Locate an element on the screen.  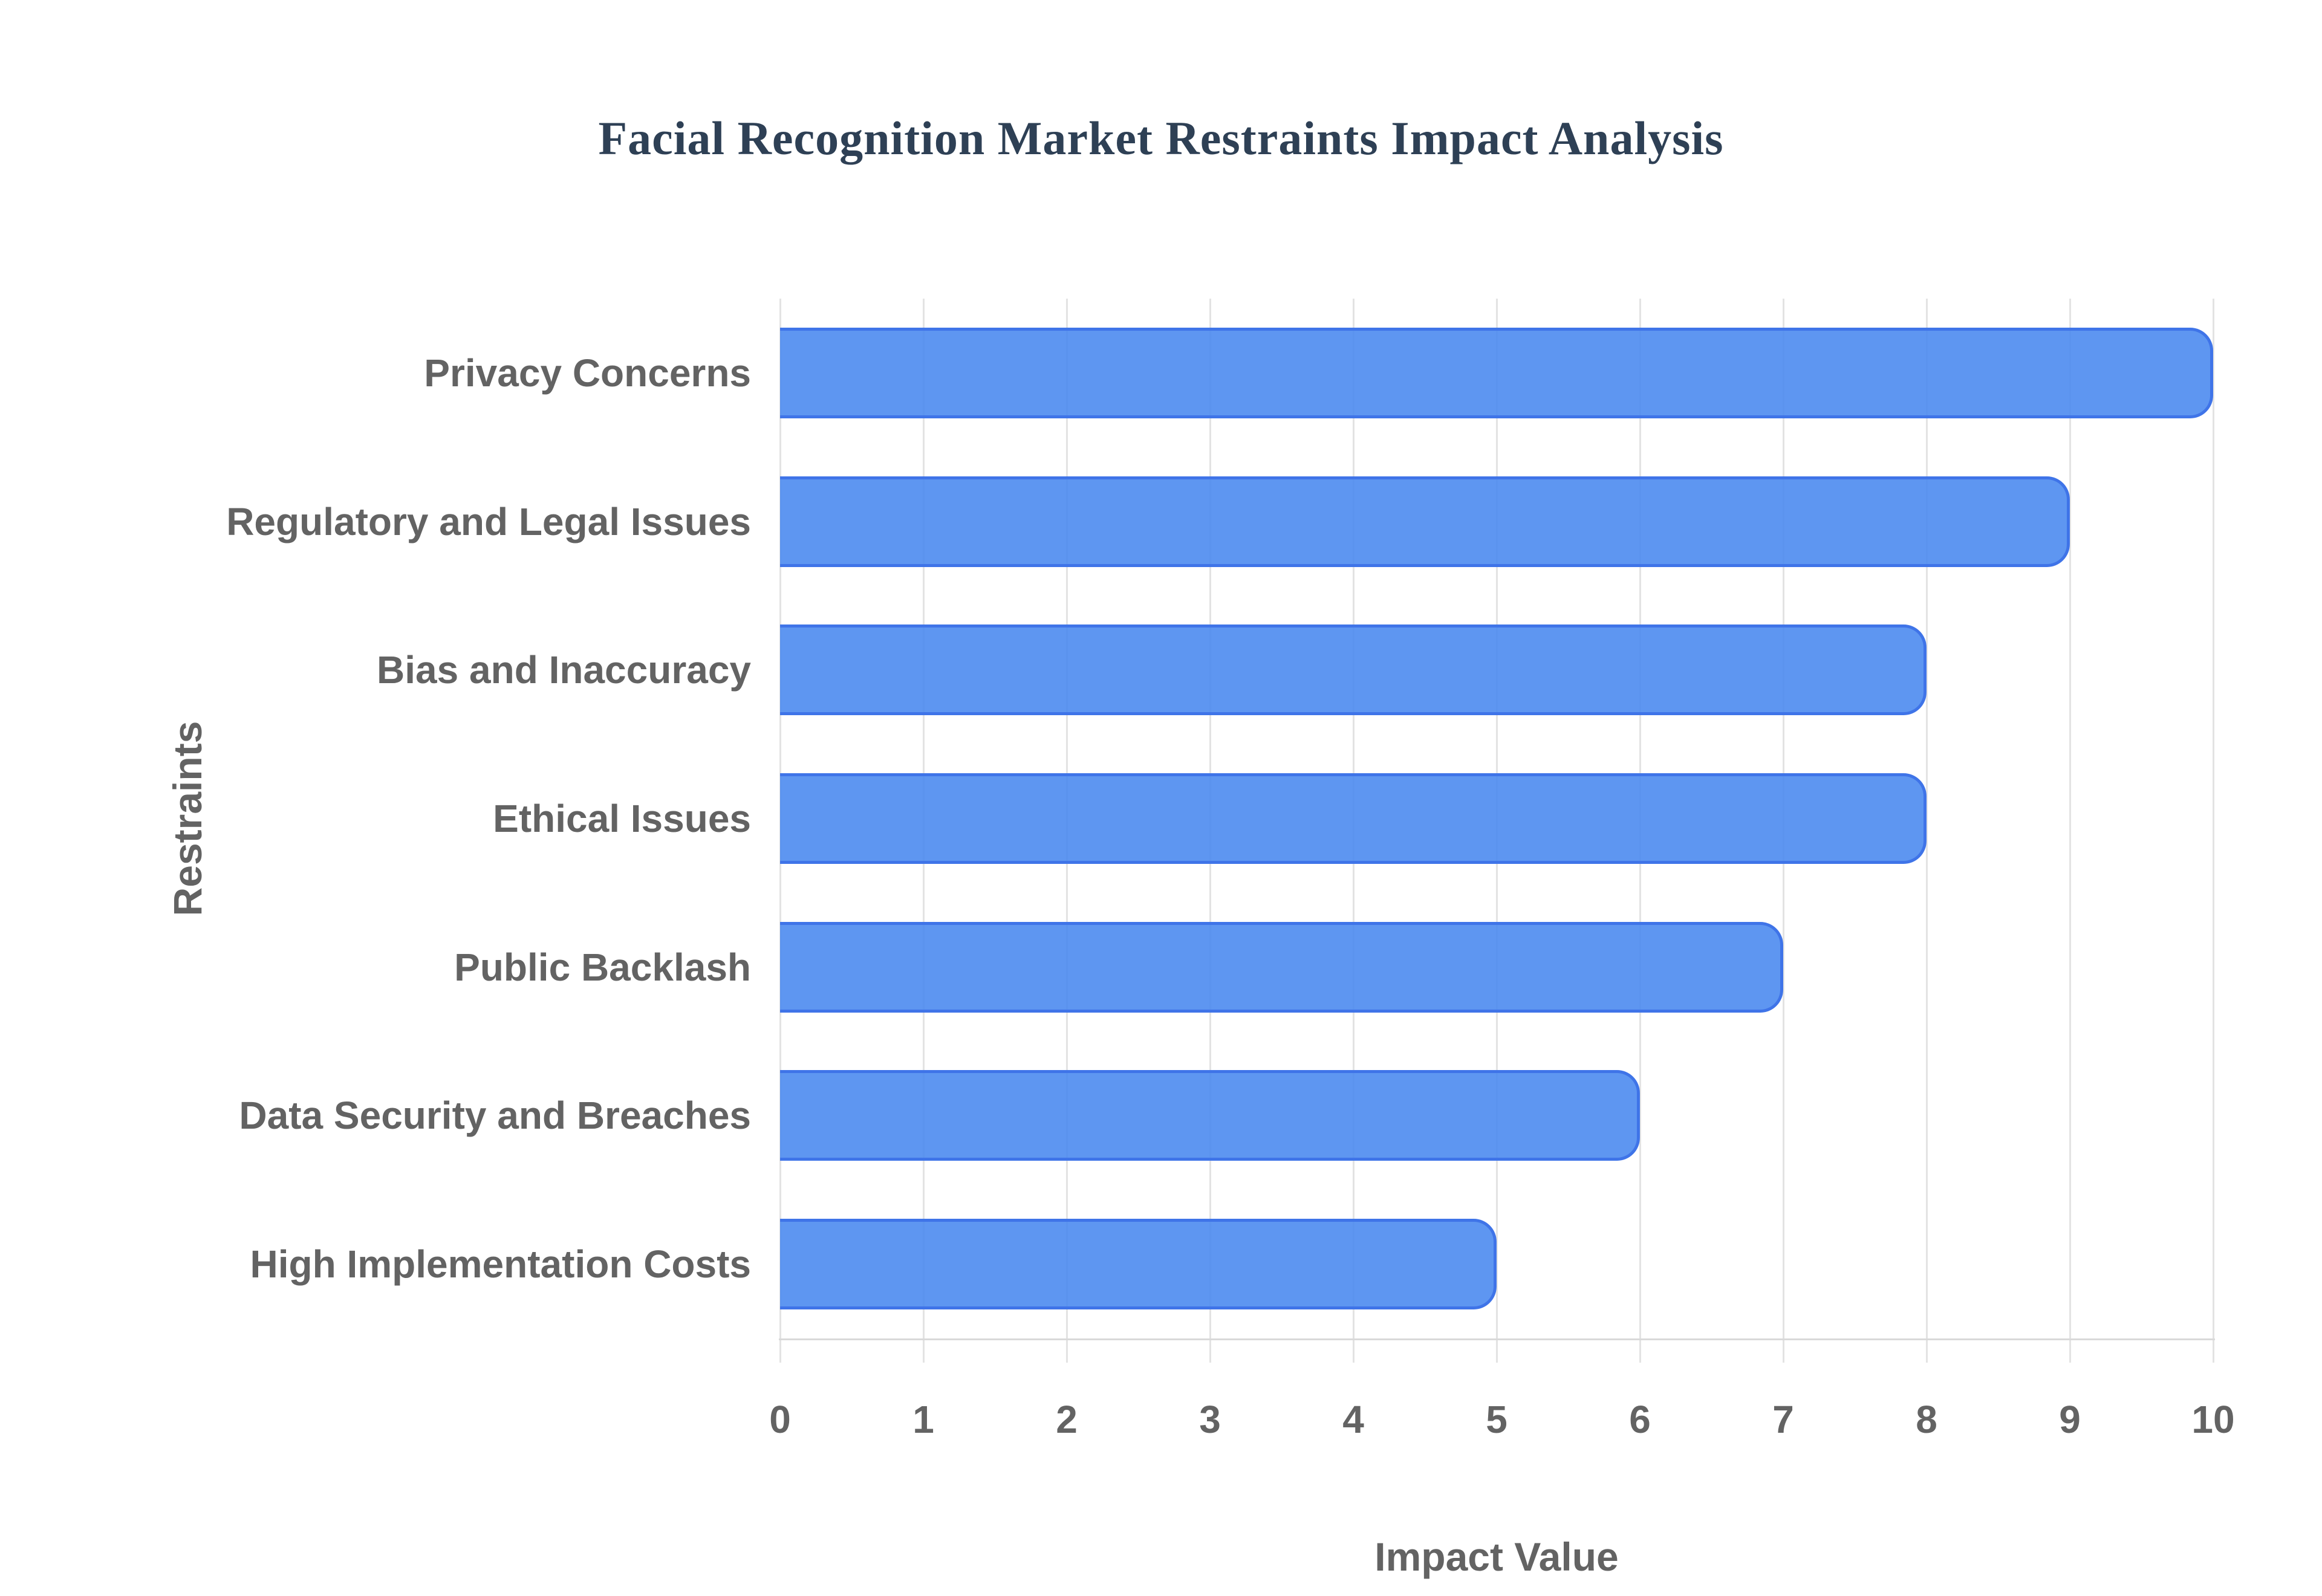
x-tick-label: 2 is located at coordinates (1067, 1419).